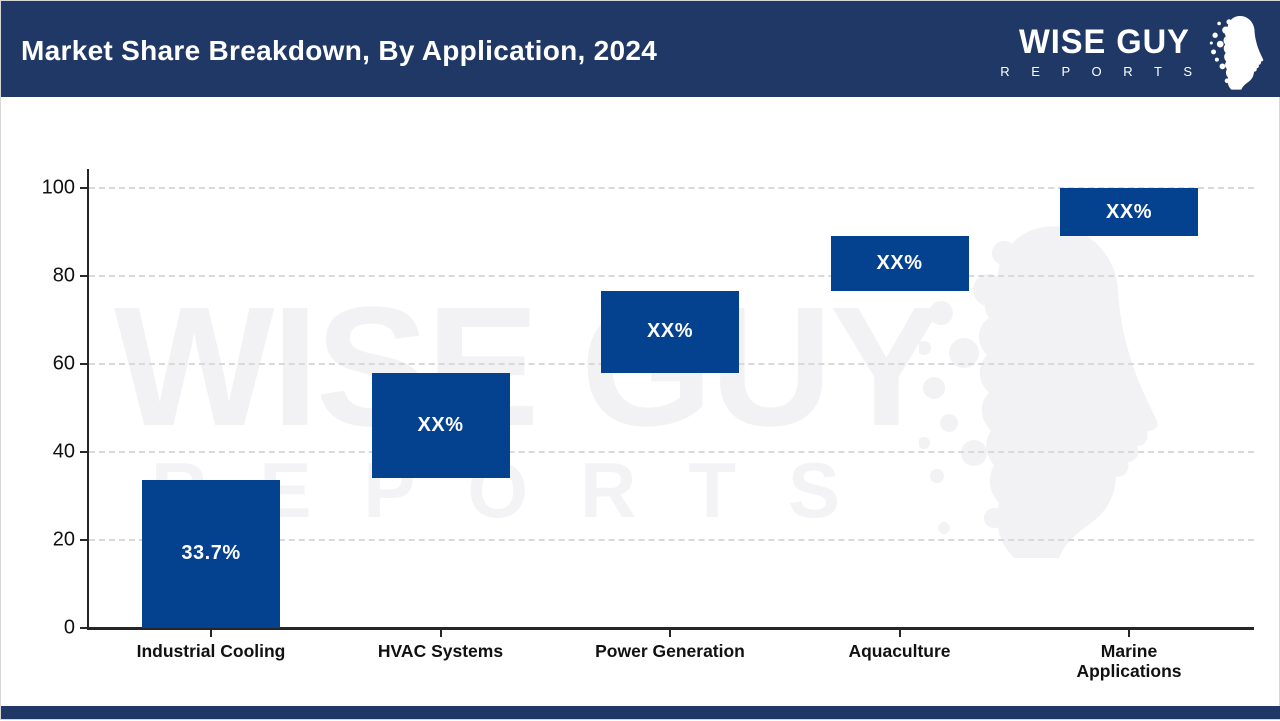 The height and width of the screenshot is (721, 1280). Describe the element at coordinates (1100, 71) in the screenshot. I see `brand-subtitle: R E P O R T S` at that location.